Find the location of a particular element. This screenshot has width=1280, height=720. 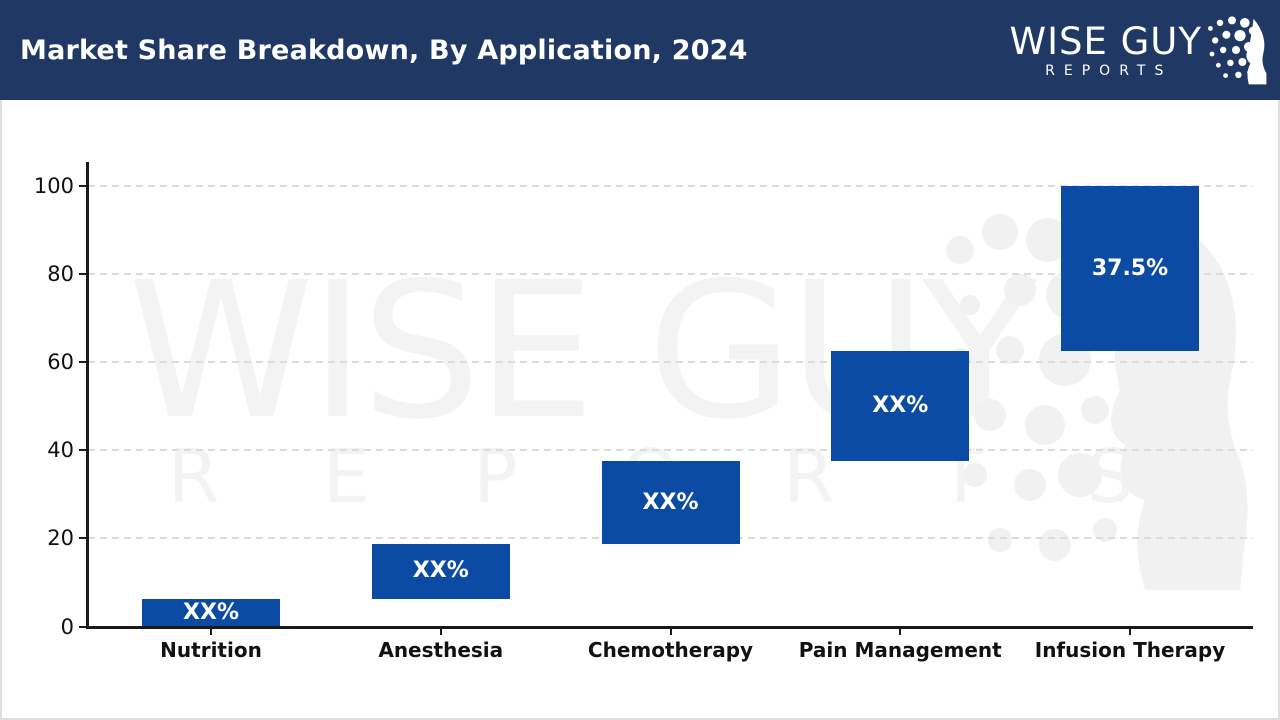

y-tick-label: 60 is located at coordinates (60, 362).